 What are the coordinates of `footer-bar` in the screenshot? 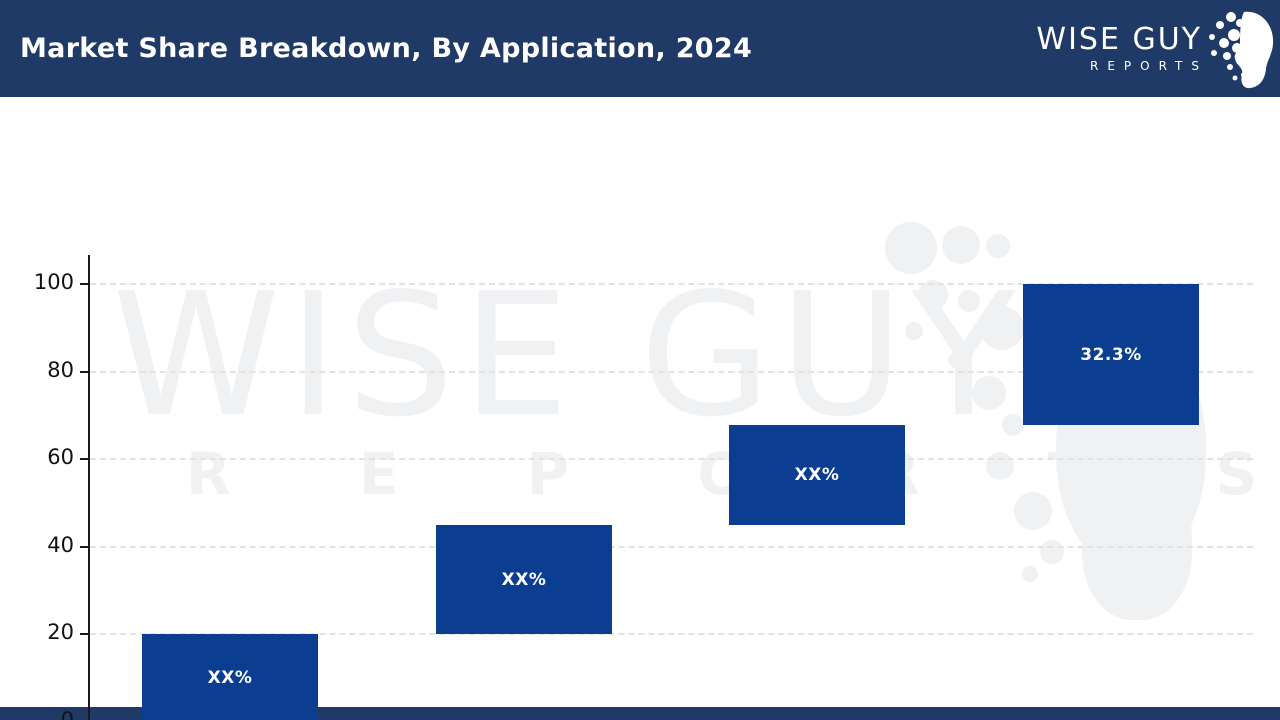 It's located at (640, 713).